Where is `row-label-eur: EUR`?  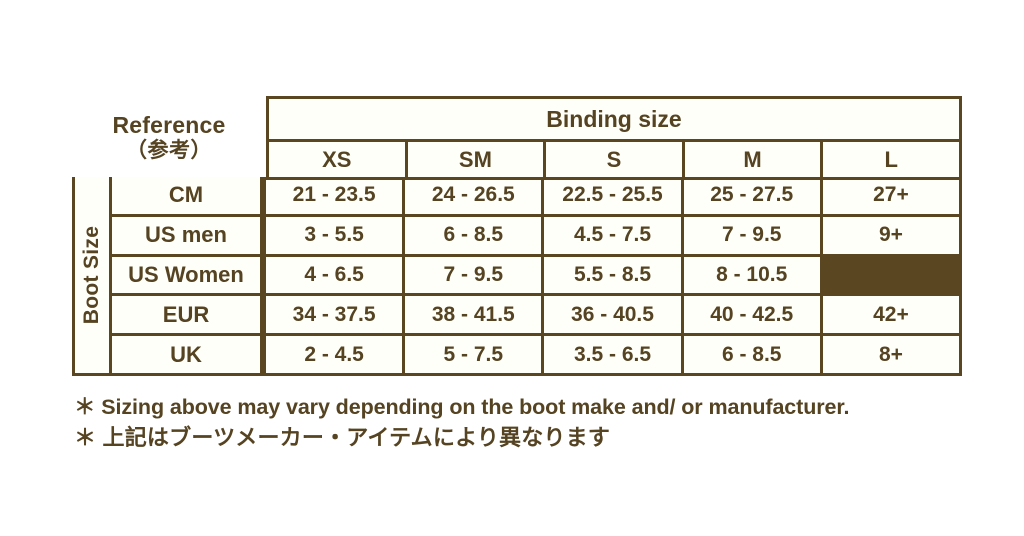
row-label-eur: EUR is located at coordinates (187, 315).